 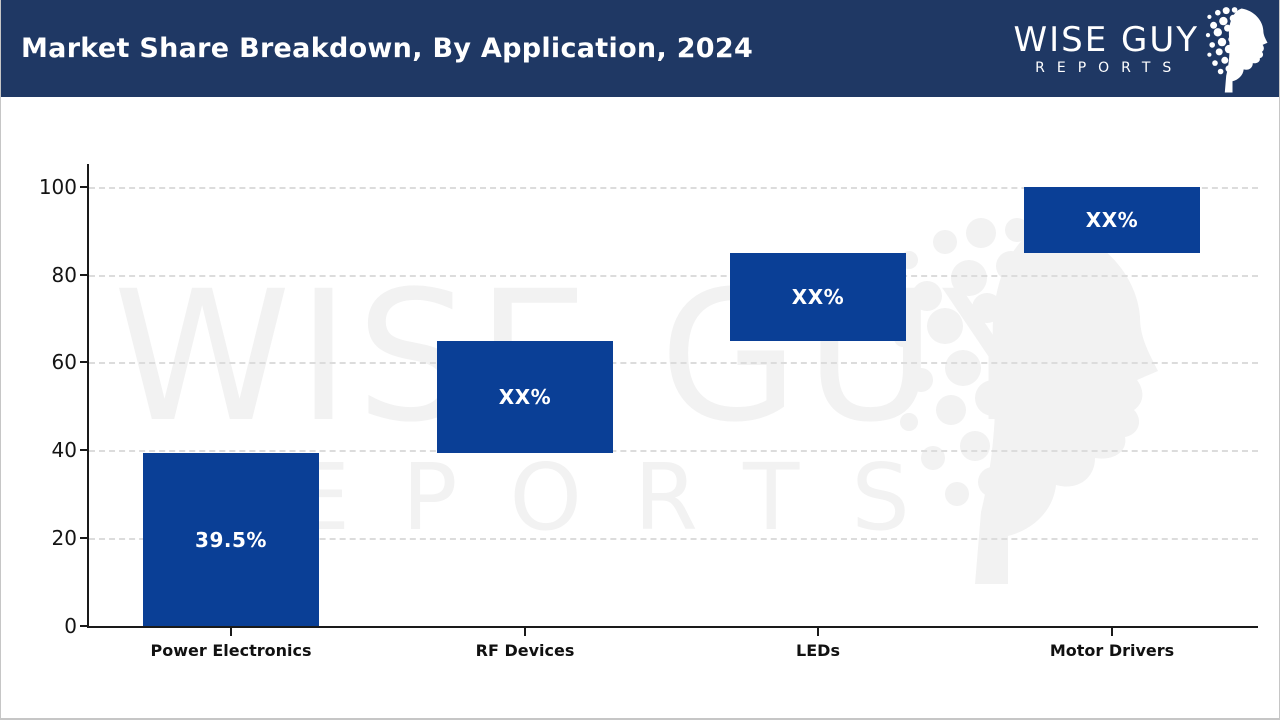 I want to click on bar-2: XX%, so click(x=818, y=297).